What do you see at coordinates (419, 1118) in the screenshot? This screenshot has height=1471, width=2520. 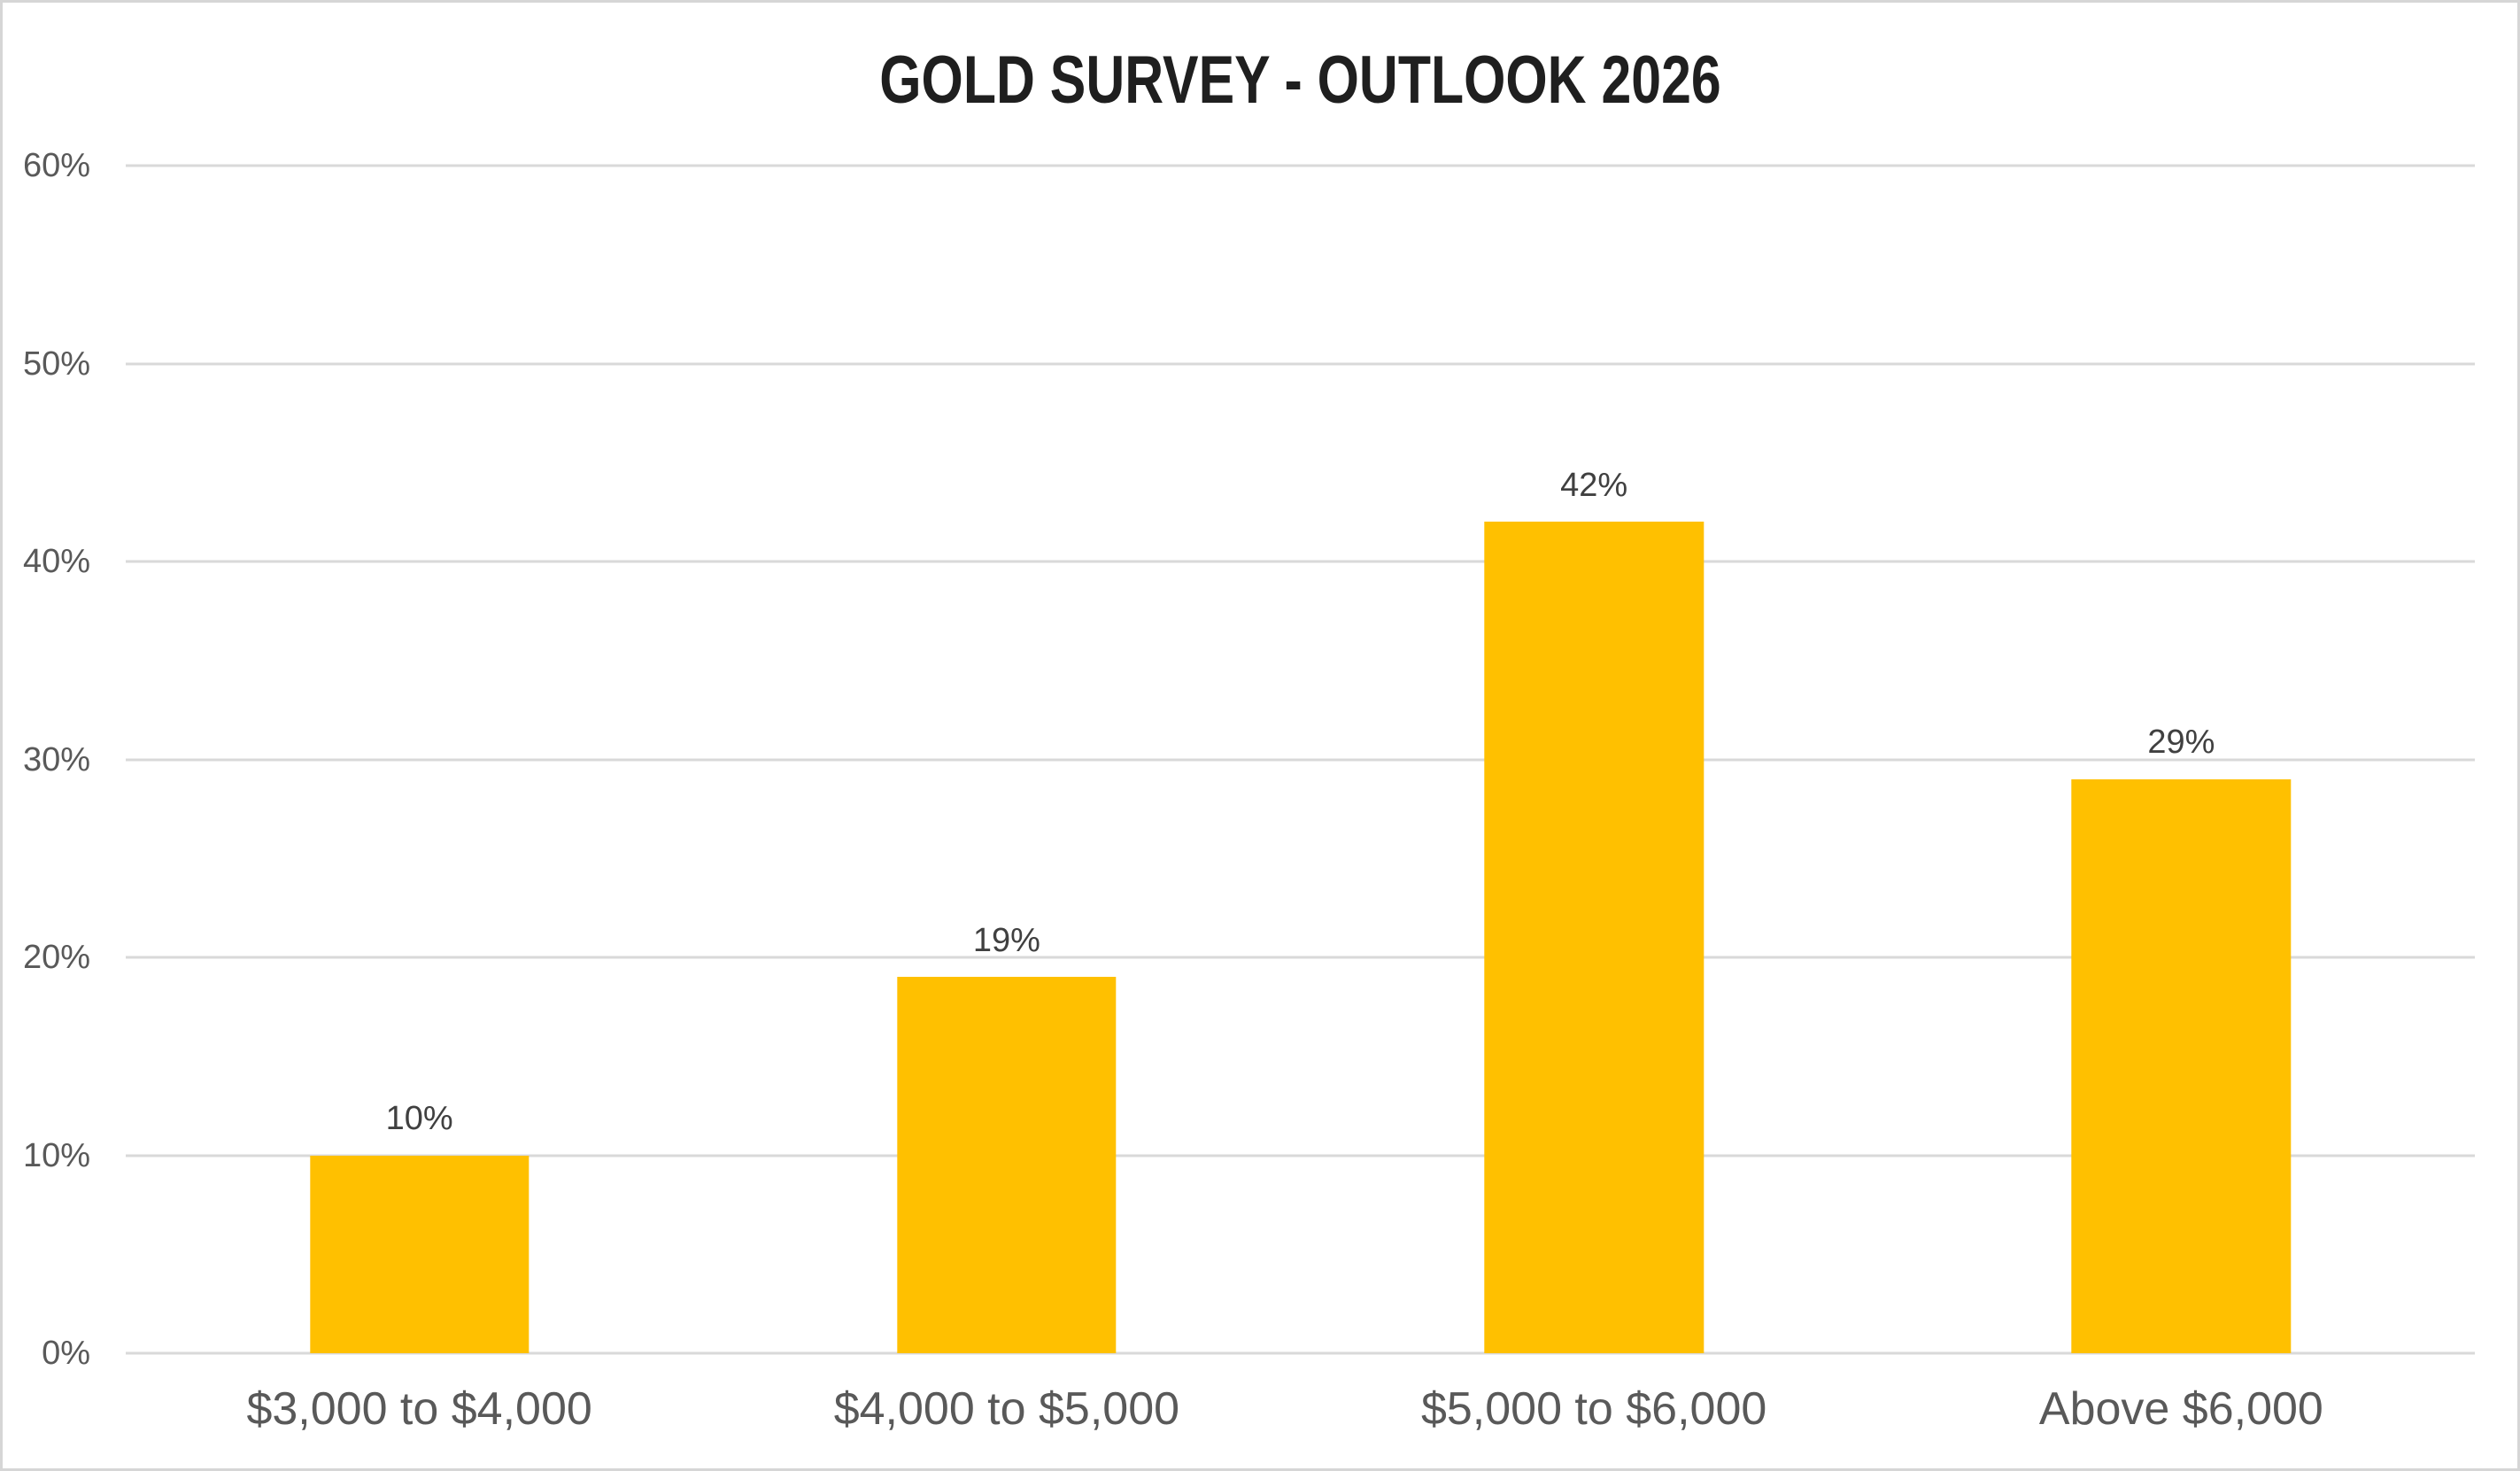 I see `bar-value-label: 10%` at bounding box center [419, 1118].